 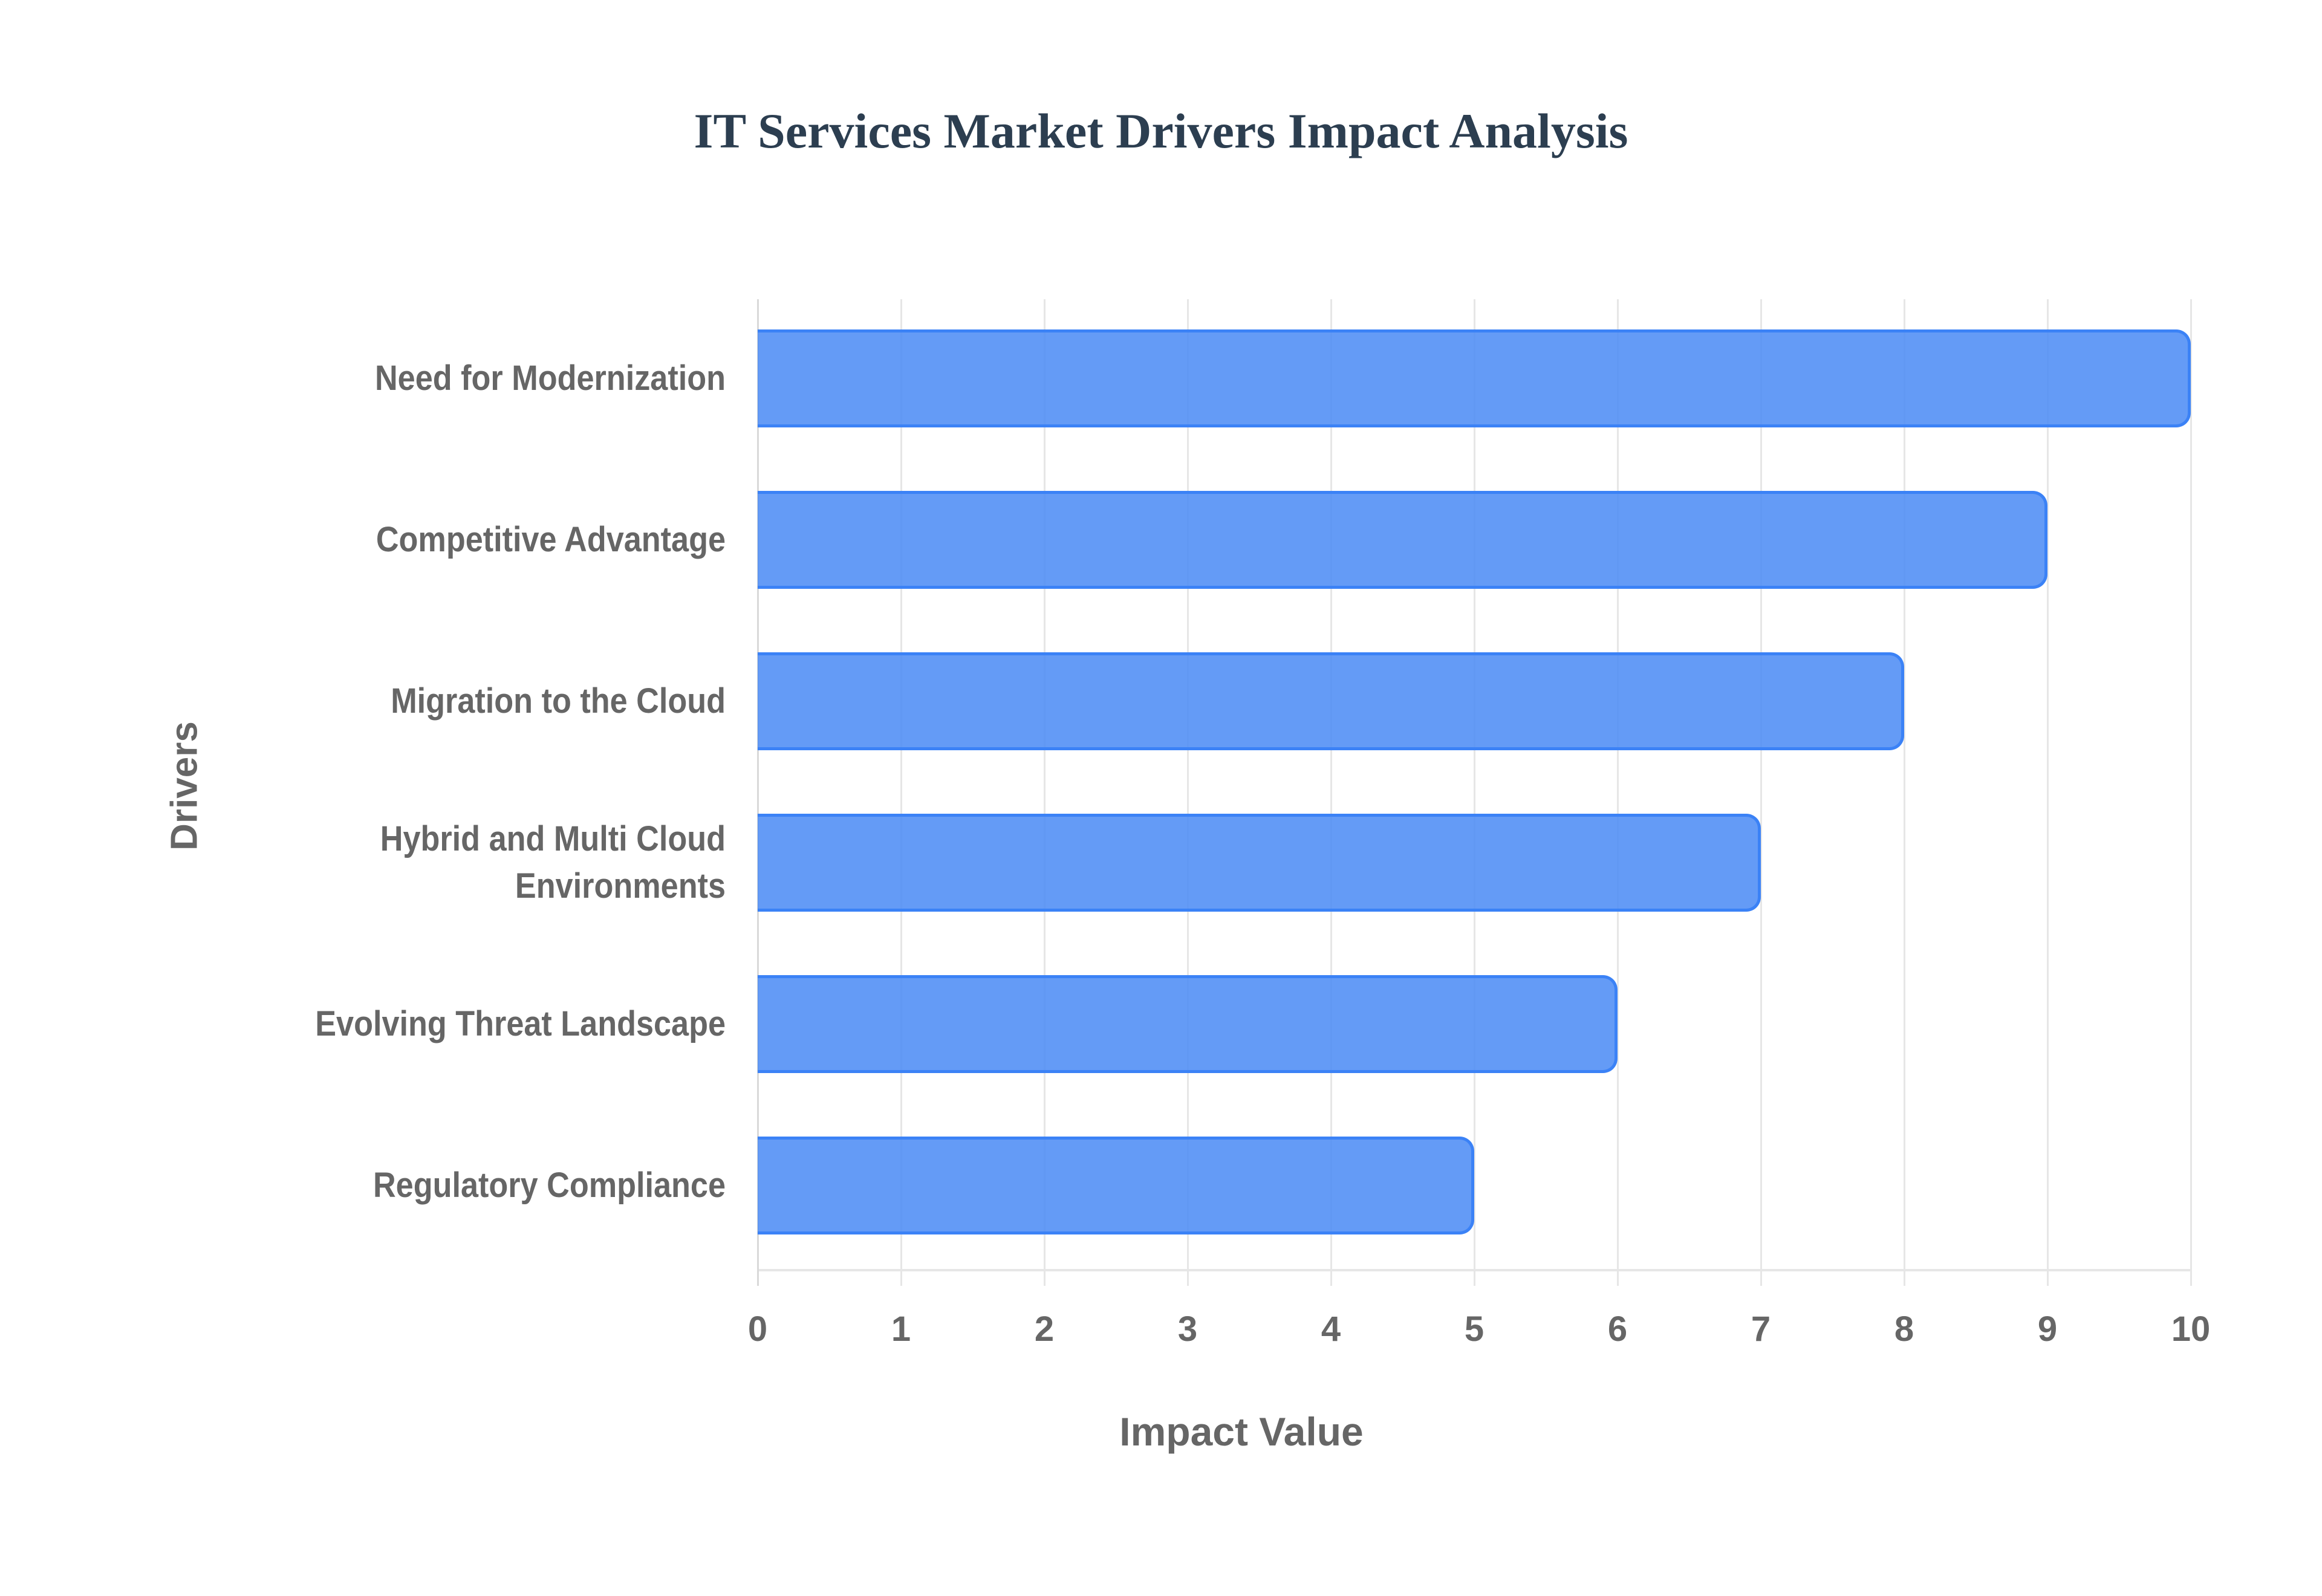 I want to click on x-tick-label: 7, so click(x=1761, y=1329).